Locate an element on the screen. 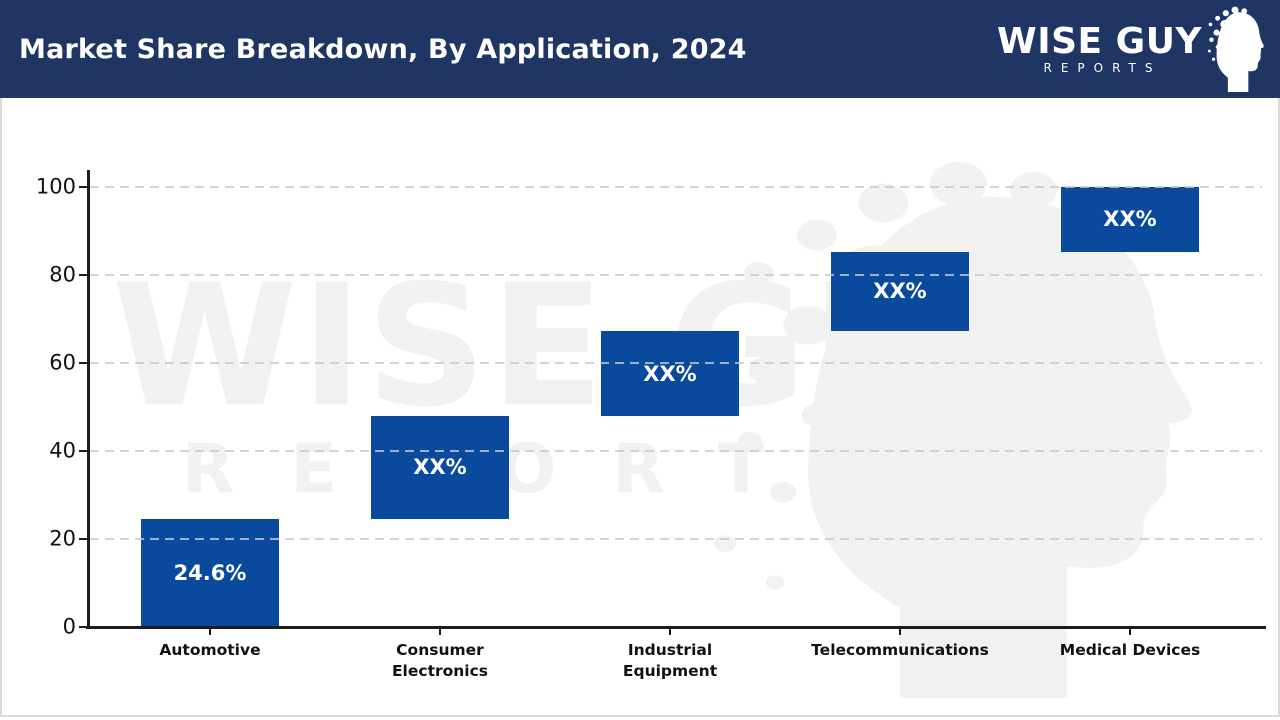  category-label-0: Automotive is located at coordinates (210, 650).